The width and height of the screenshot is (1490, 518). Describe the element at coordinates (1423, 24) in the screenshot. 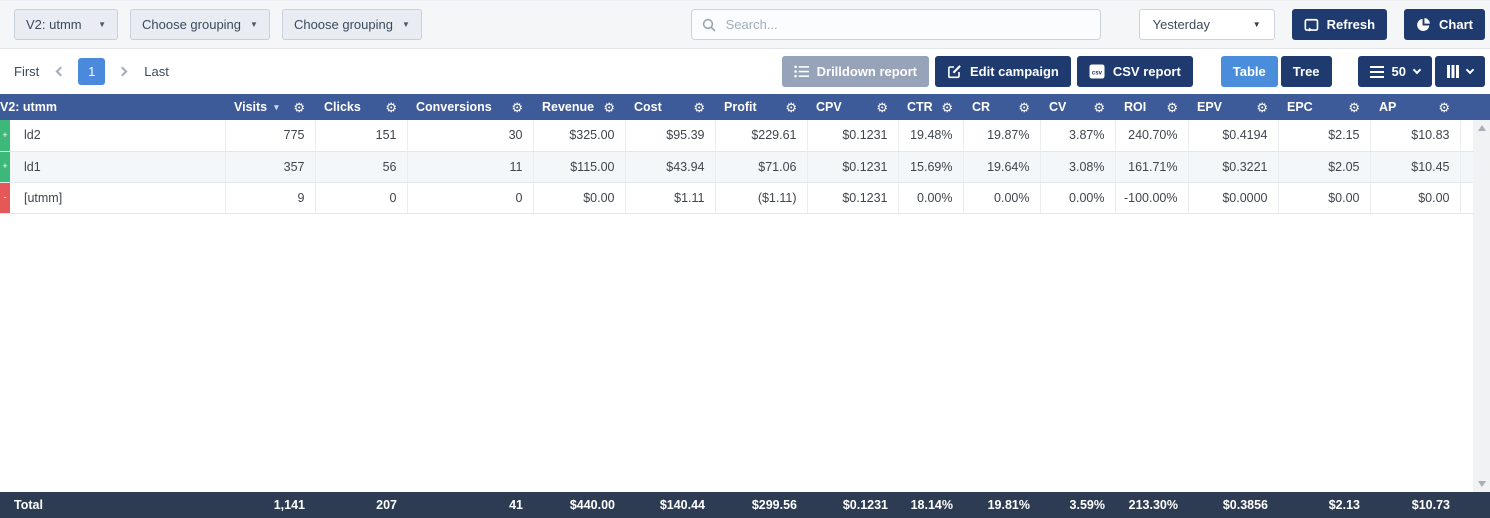

I see `pie-chart-icon` at that location.